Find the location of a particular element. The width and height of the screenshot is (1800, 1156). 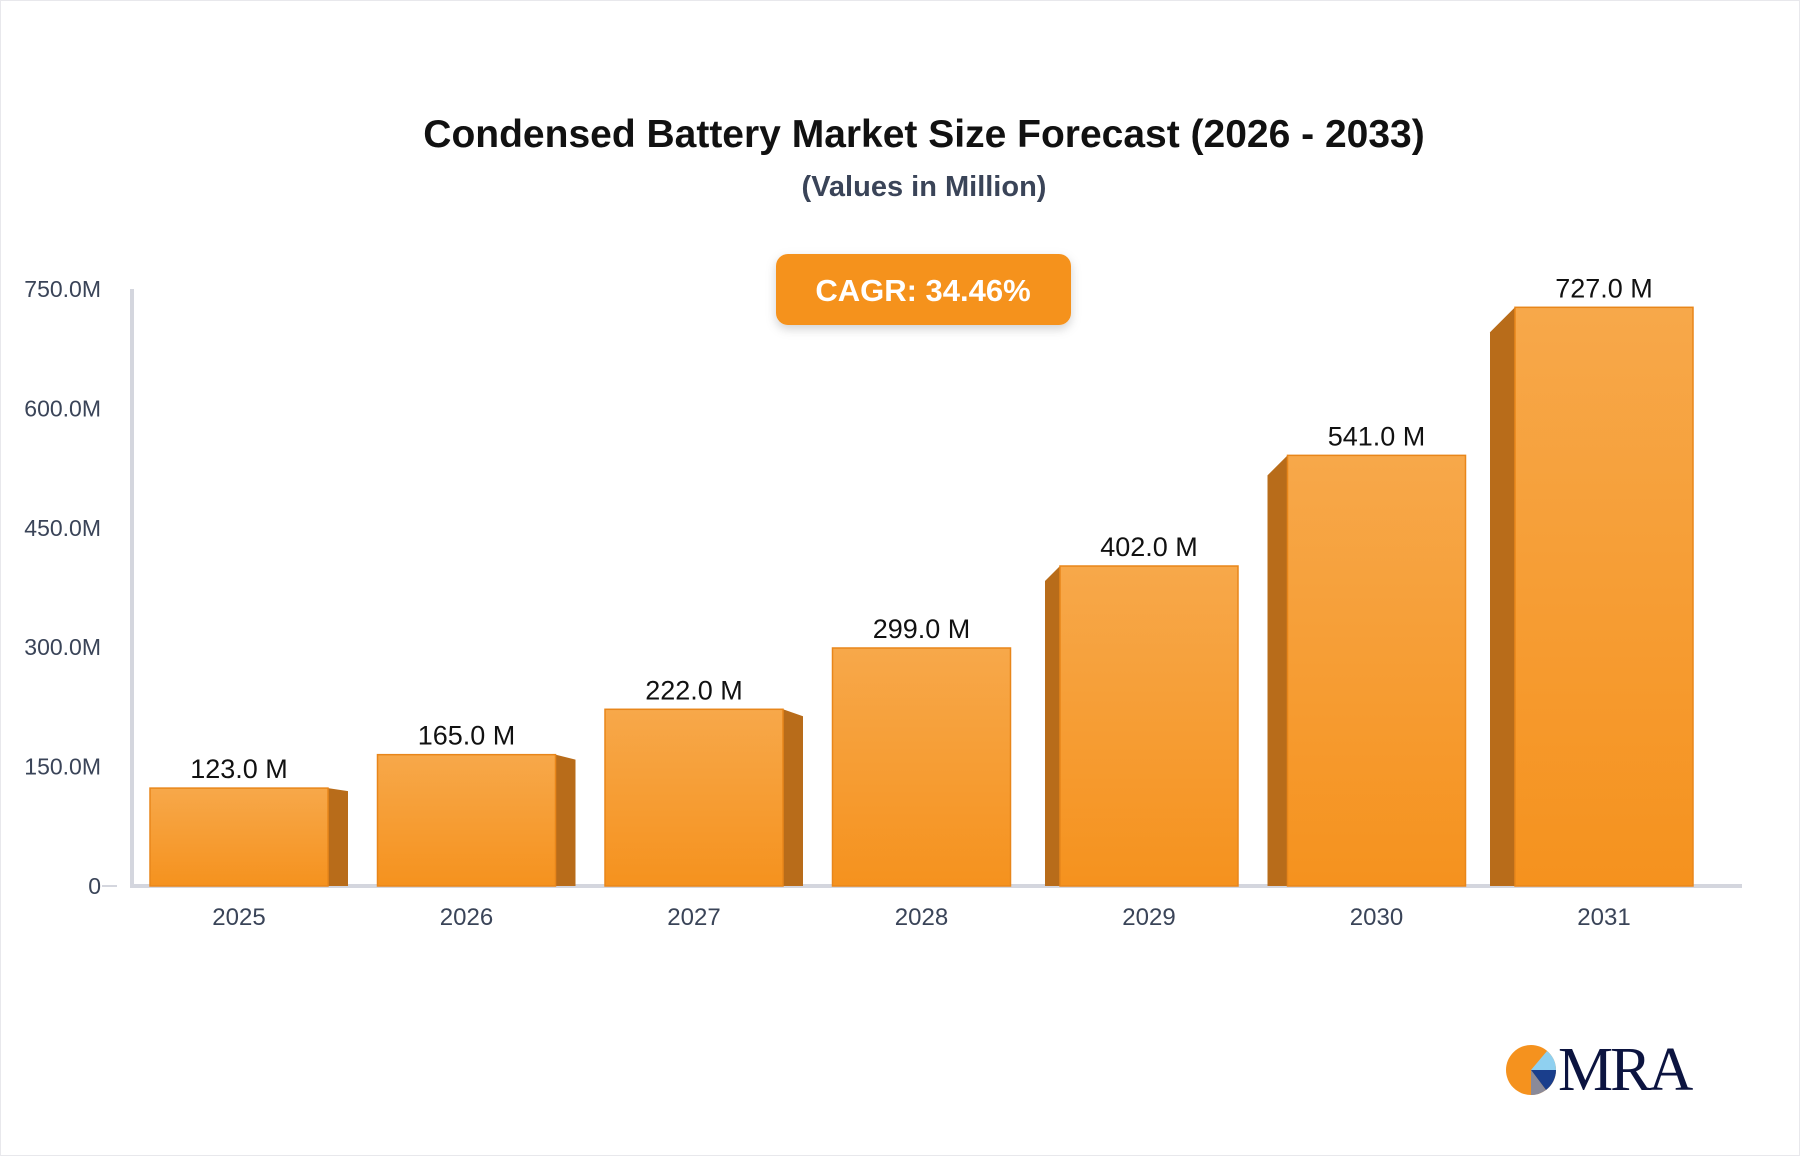

bar-group: 402.0 M 2029 is located at coordinates (1142, 731).